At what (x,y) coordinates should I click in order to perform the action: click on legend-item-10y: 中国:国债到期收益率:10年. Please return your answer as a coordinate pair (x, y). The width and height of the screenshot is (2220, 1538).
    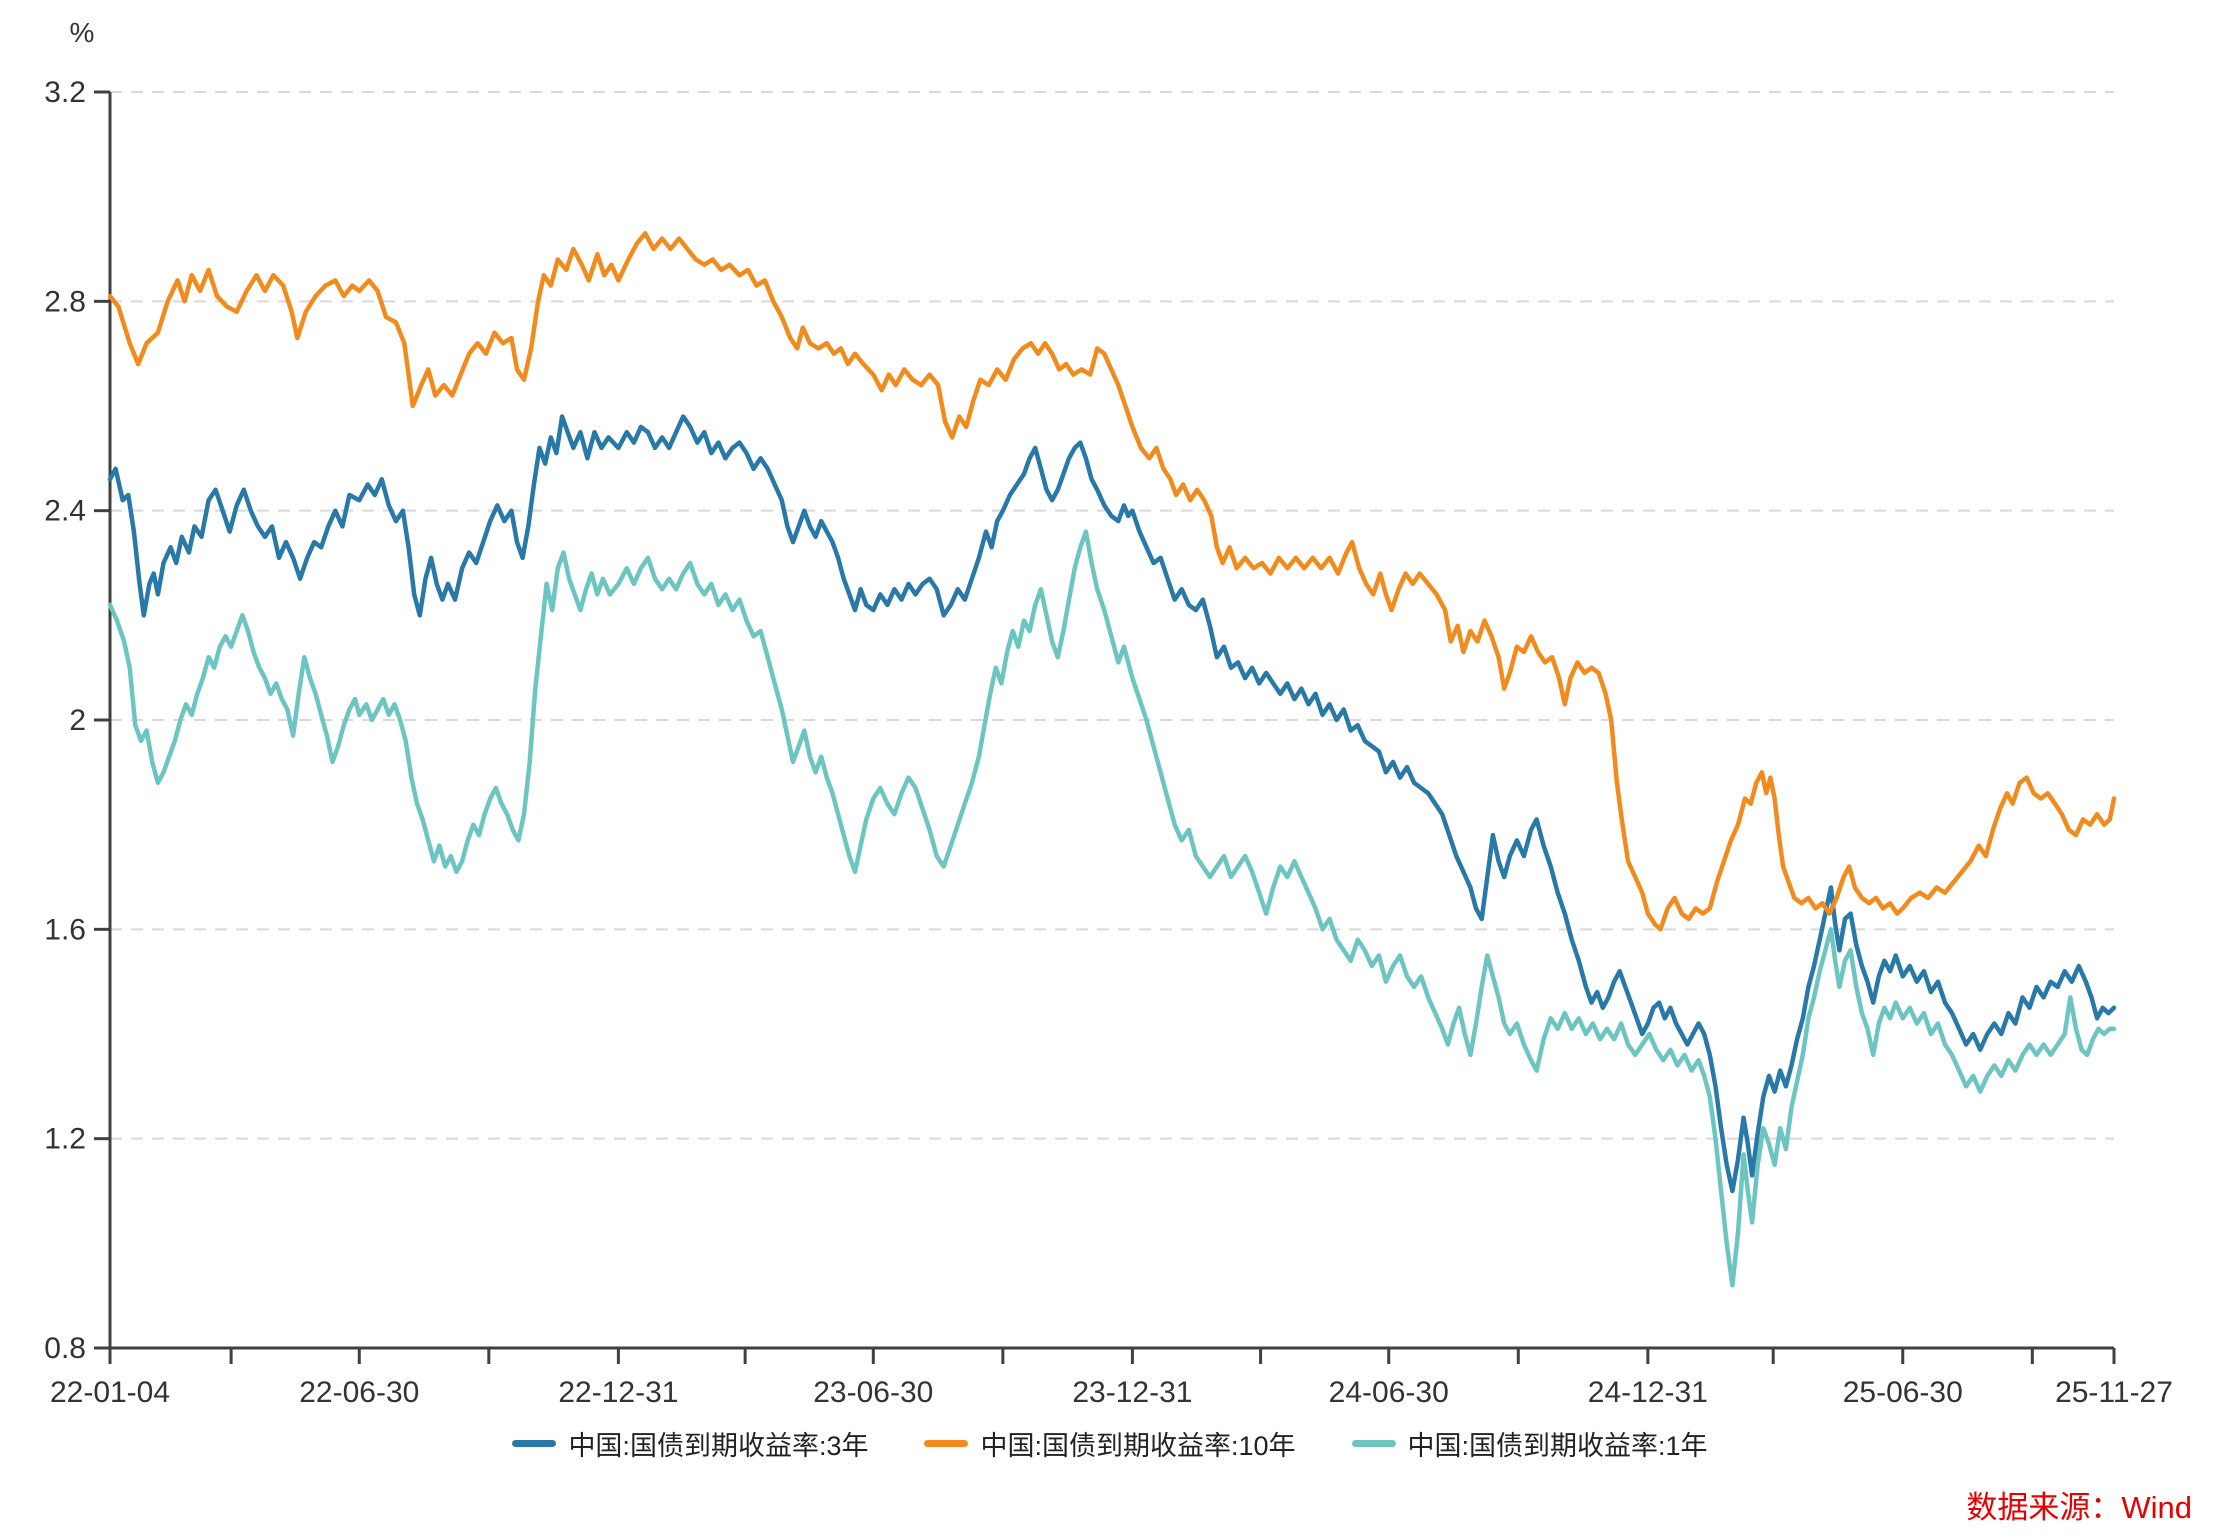
    Looking at the image, I should click on (1110, 1443).